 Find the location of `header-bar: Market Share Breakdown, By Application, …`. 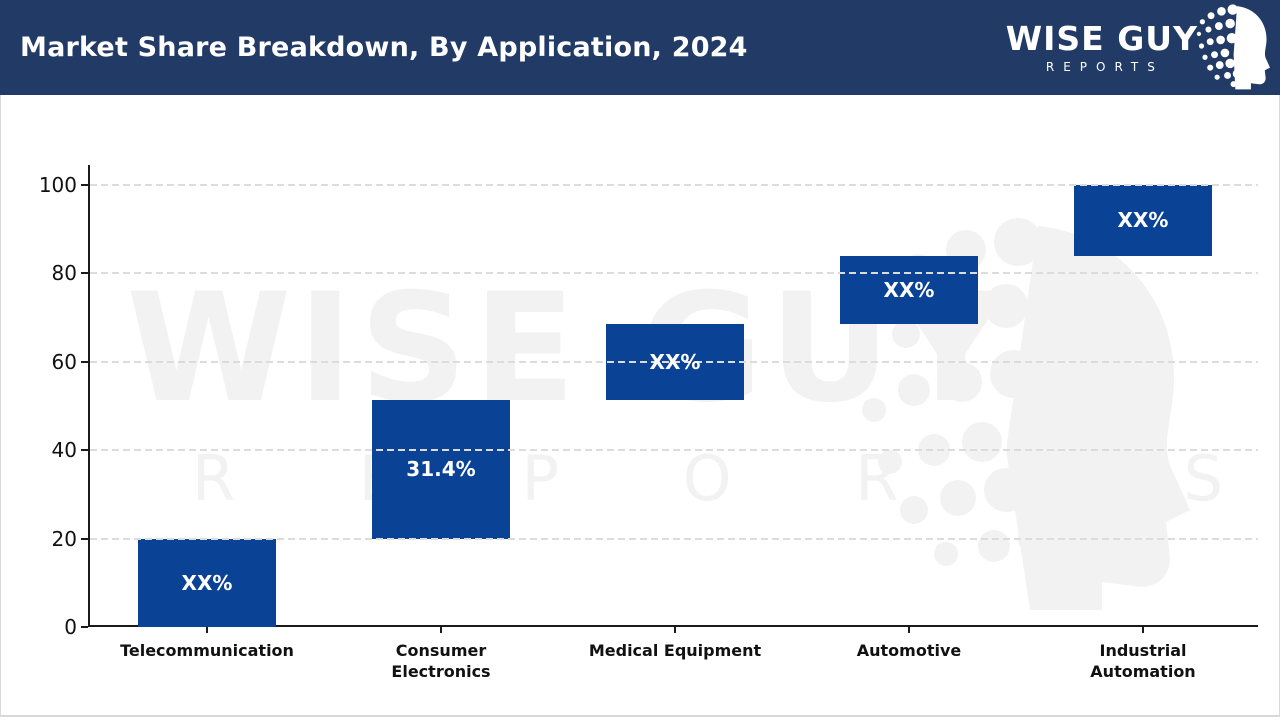

header-bar: Market Share Breakdown, By Application, … is located at coordinates (640, 47).